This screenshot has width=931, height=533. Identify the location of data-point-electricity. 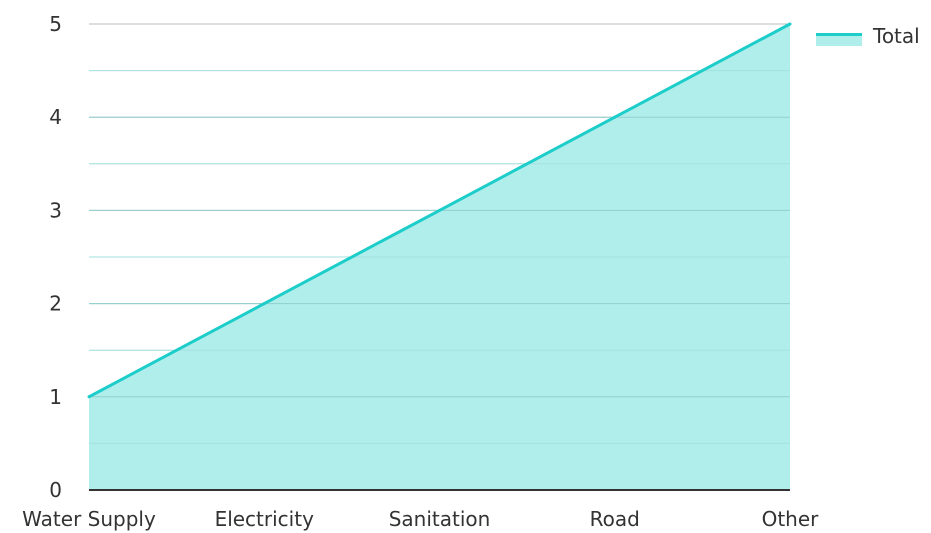
(264, 304).